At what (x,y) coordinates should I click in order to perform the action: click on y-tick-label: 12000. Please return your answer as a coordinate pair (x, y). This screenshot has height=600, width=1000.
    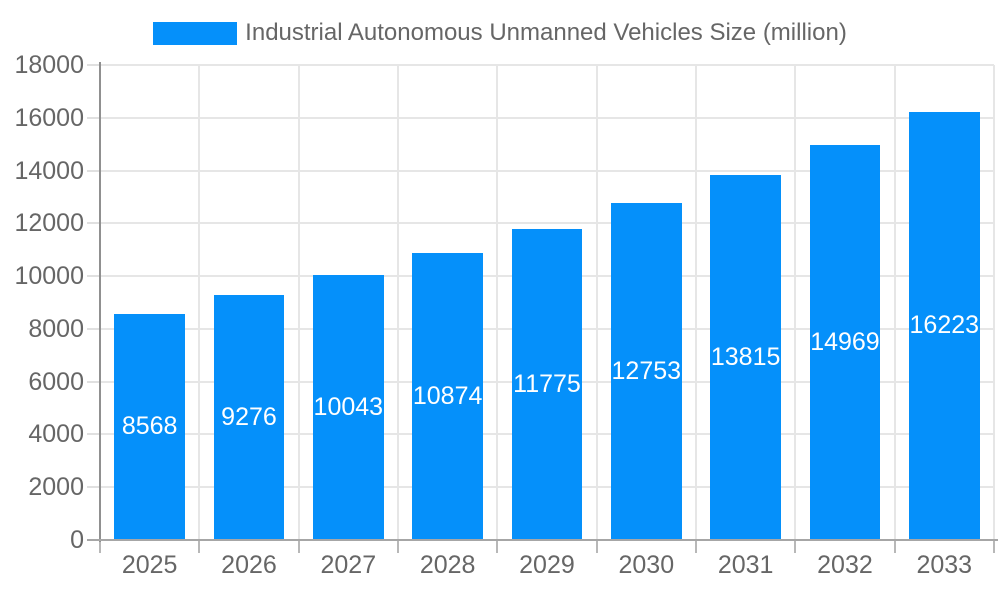
    Looking at the image, I should click on (49, 223).